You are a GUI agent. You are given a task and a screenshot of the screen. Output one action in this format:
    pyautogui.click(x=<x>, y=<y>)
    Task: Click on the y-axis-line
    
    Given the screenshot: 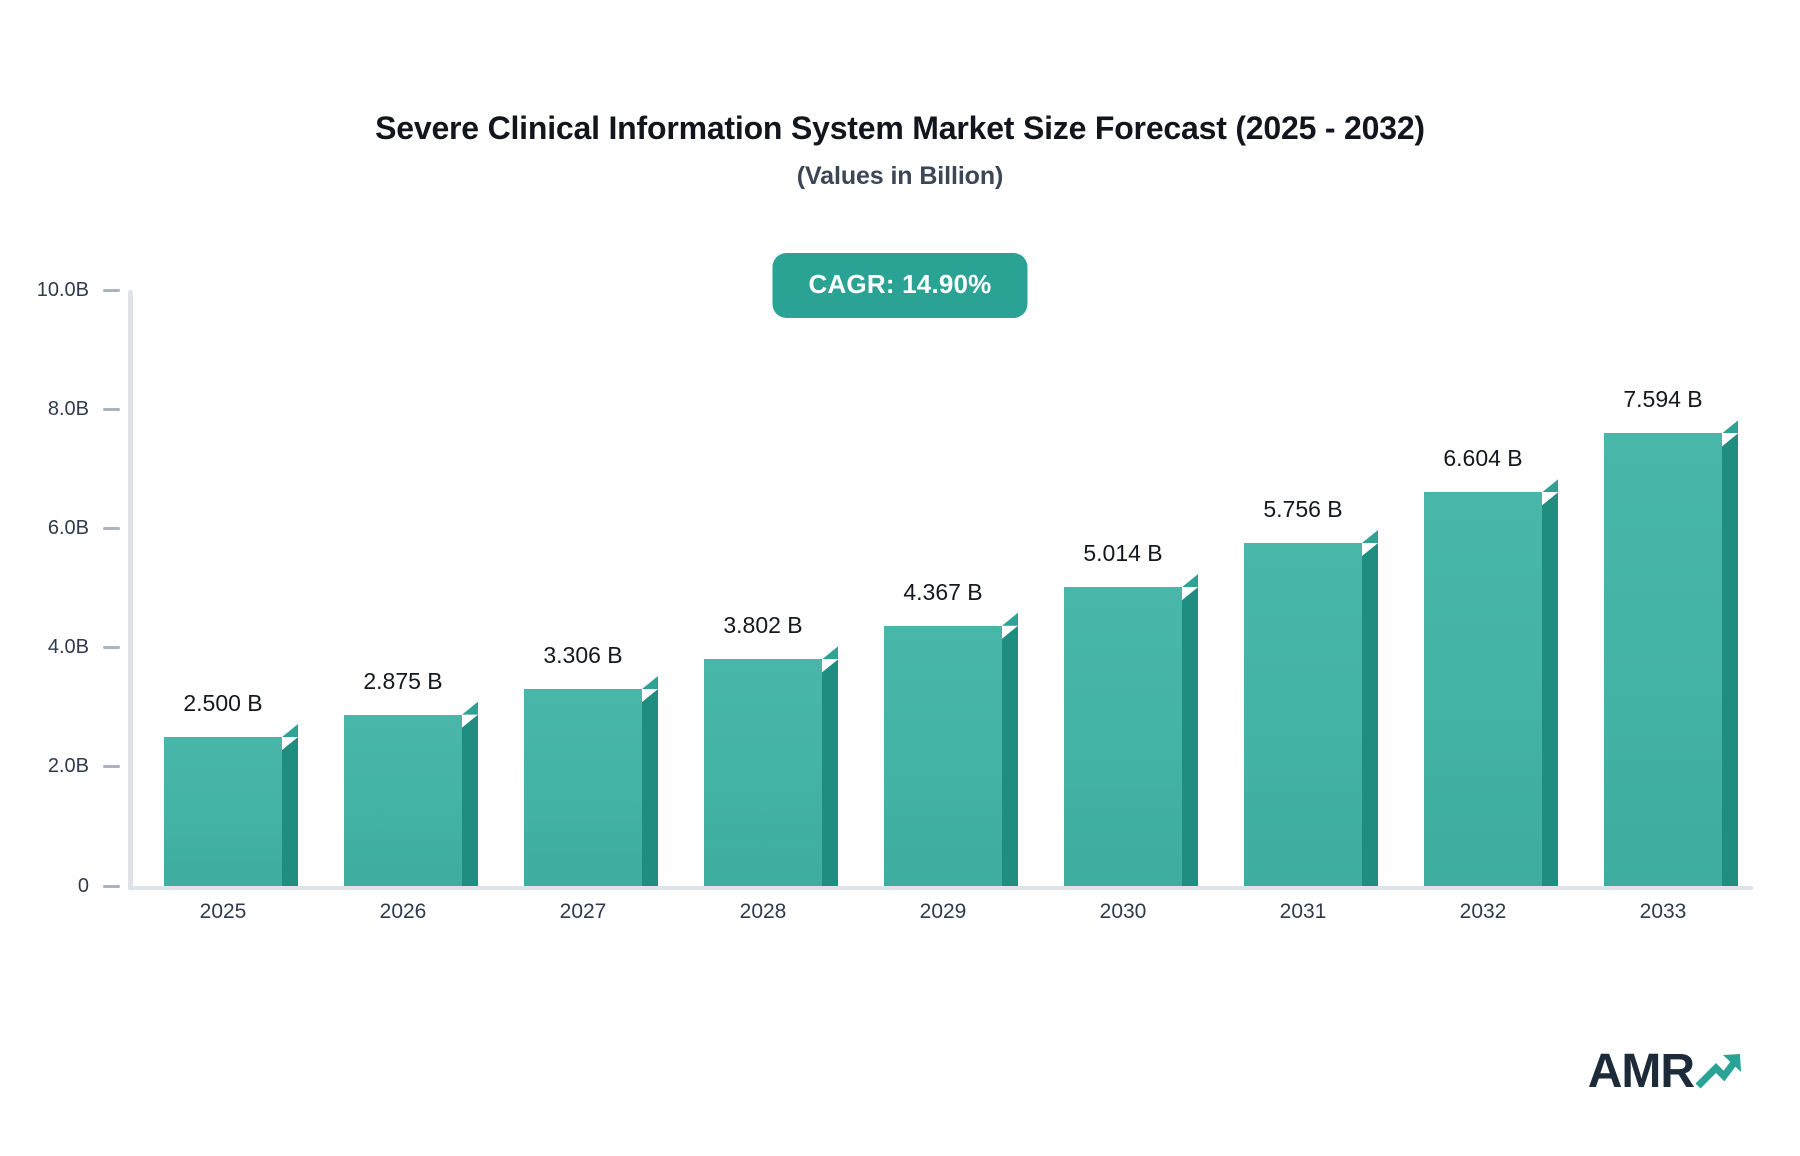 What is the action you would take?
    pyautogui.click(x=130, y=590)
    